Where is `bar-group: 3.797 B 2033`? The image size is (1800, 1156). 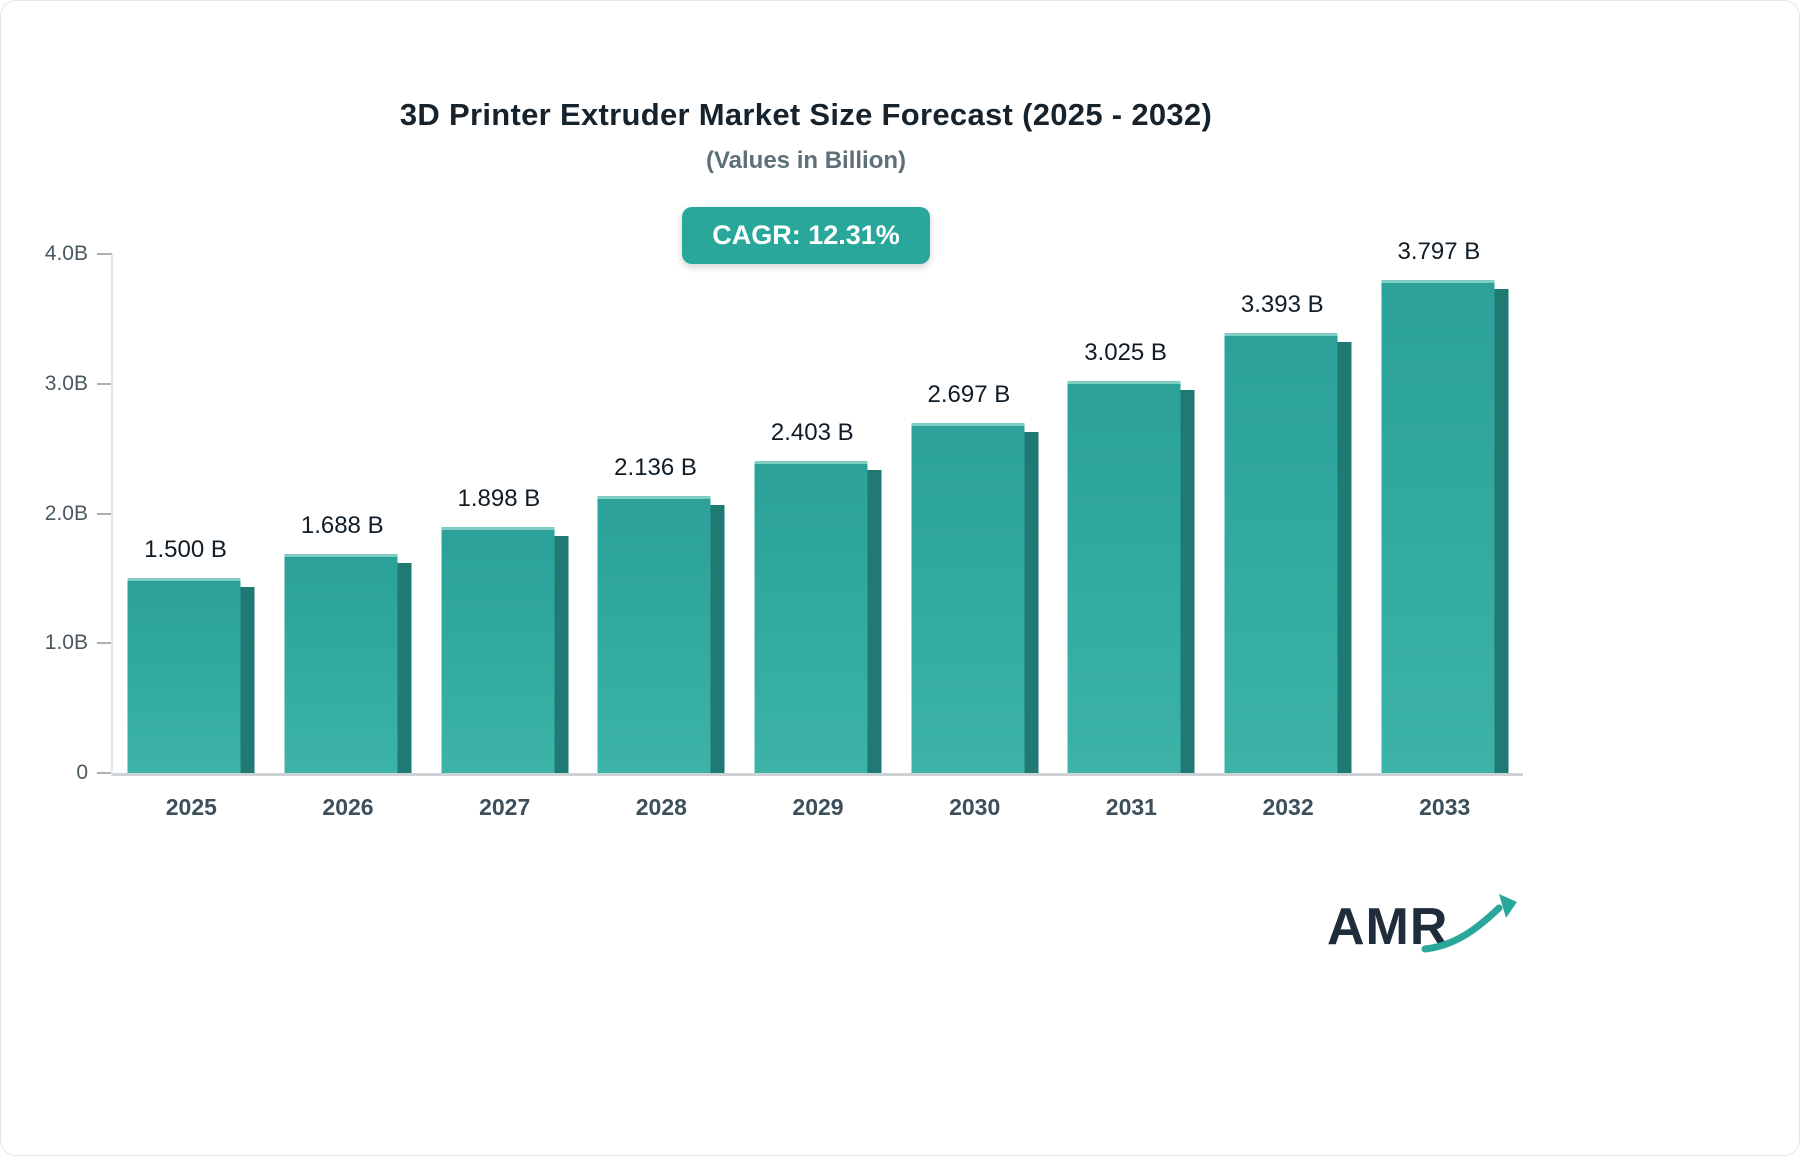
bar-group: 3.797 B 2033 is located at coordinates (1444, 529).